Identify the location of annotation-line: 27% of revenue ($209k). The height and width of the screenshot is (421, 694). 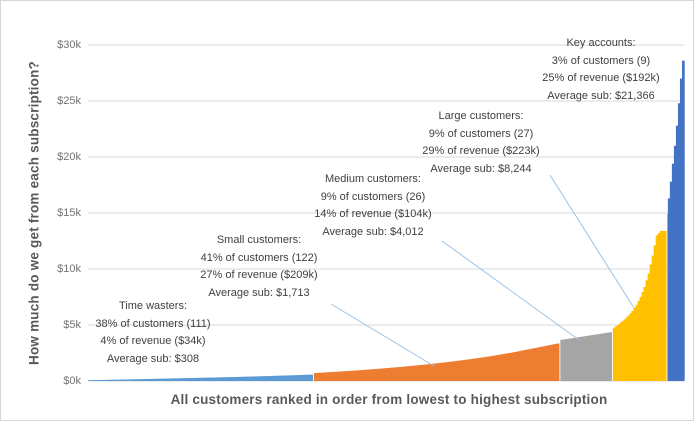
(259, 275).